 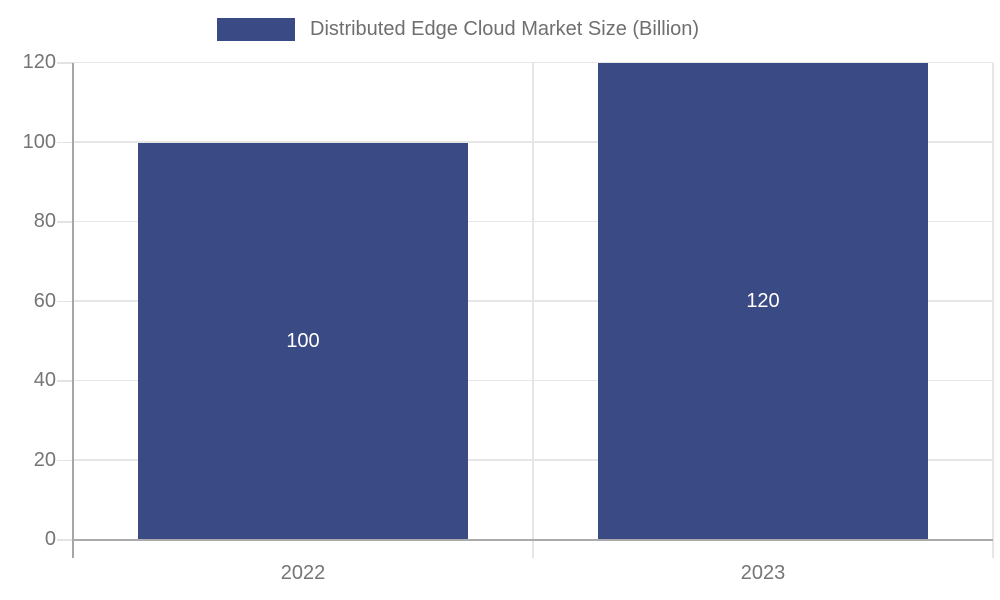 What do you see at coordinates (44, 221) in the screenshot?
I see `y-tick-label: 80` at bounding box center [44, 221].